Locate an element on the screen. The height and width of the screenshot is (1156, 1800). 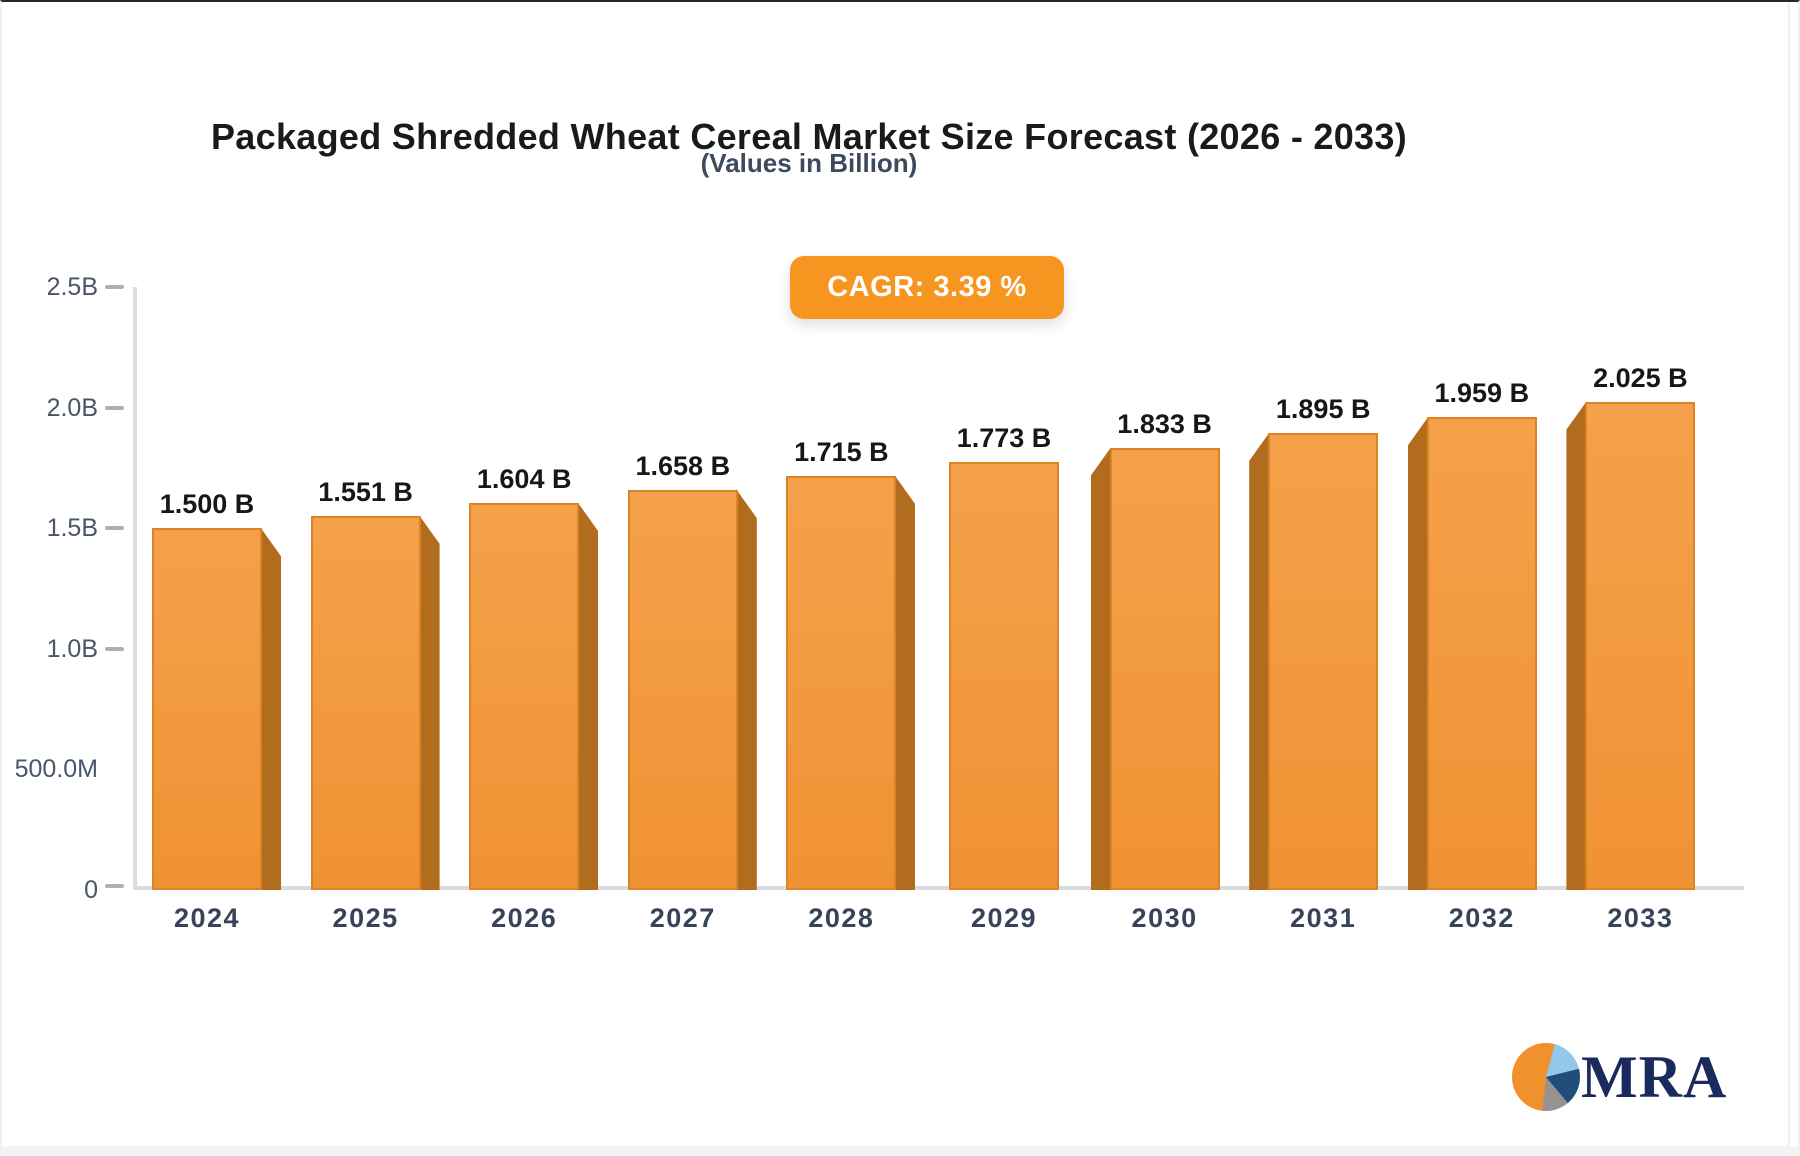
pie-chart-icon is located at coordinates (1546, 1077).